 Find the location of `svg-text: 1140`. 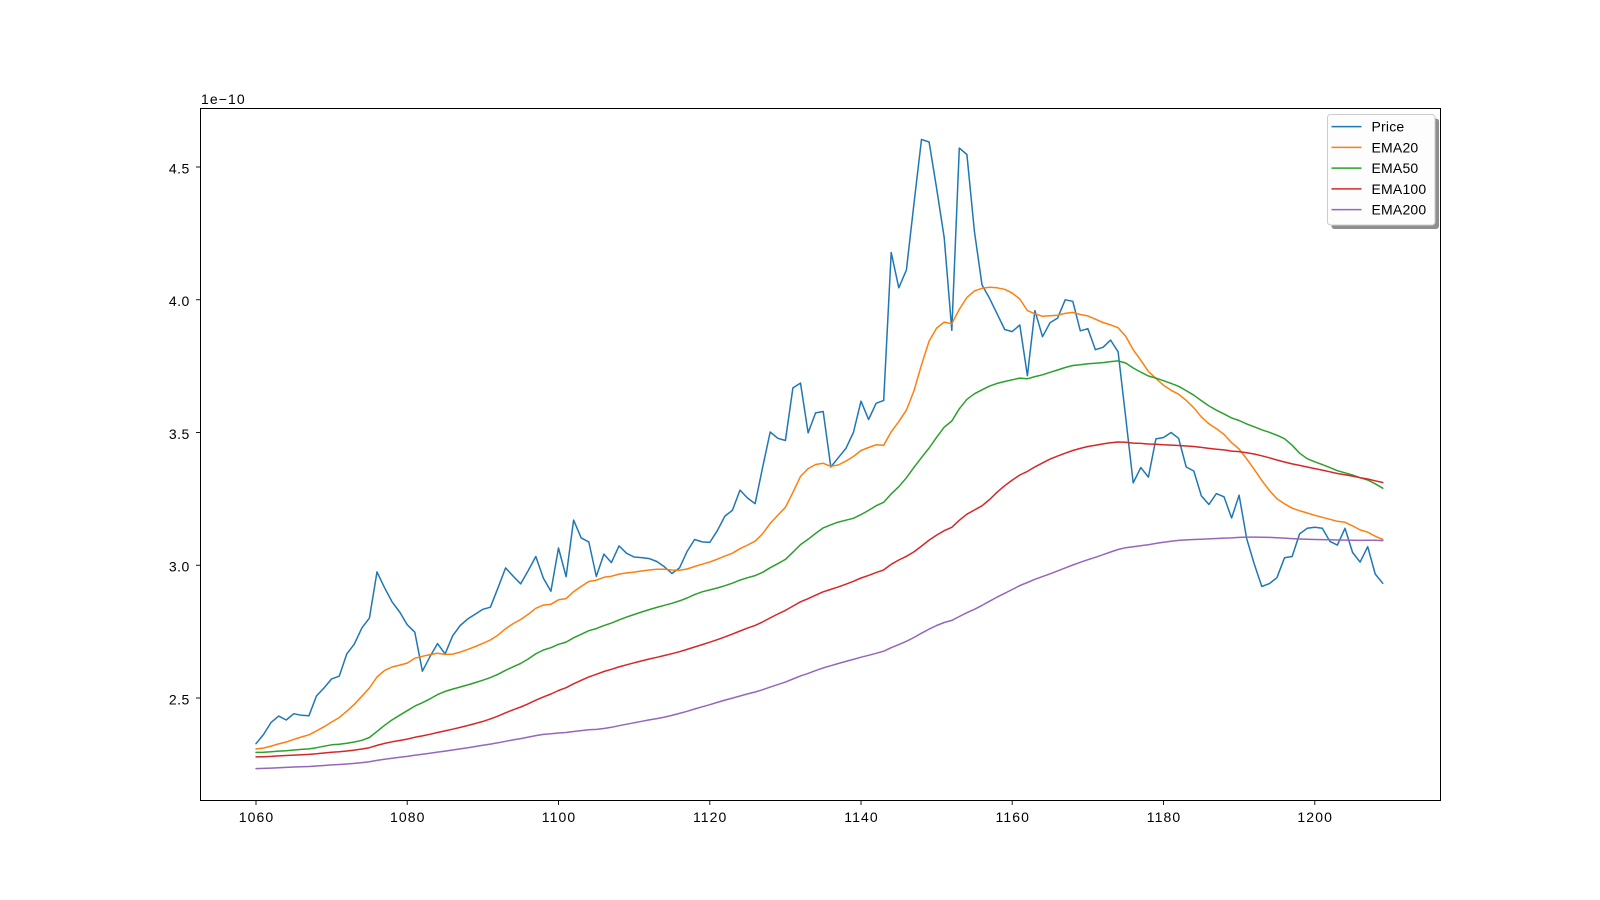

svg-text: 1140 is located at coordinates (861, 817).